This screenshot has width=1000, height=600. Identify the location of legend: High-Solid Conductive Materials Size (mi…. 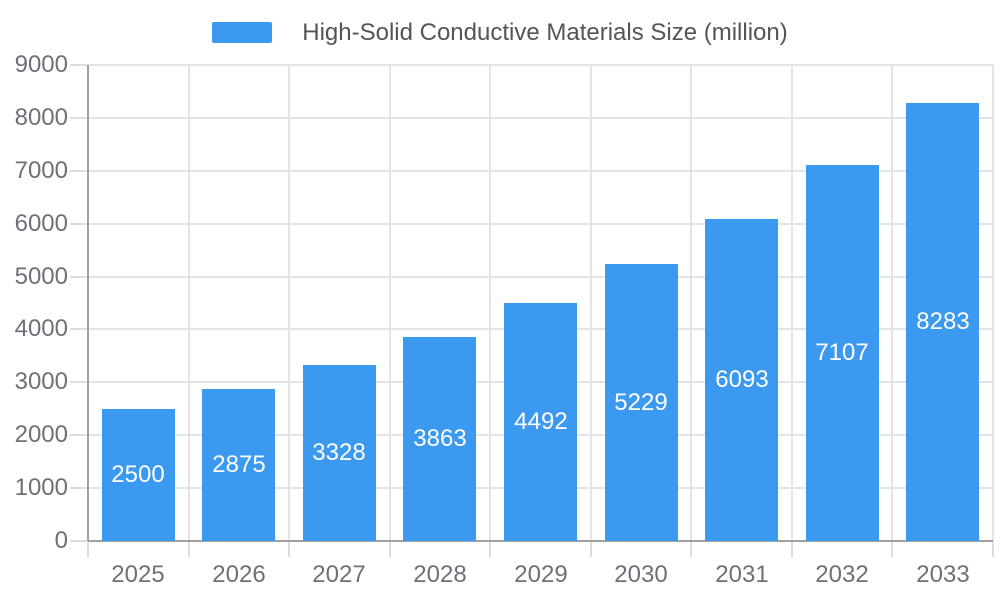
(500, 33).